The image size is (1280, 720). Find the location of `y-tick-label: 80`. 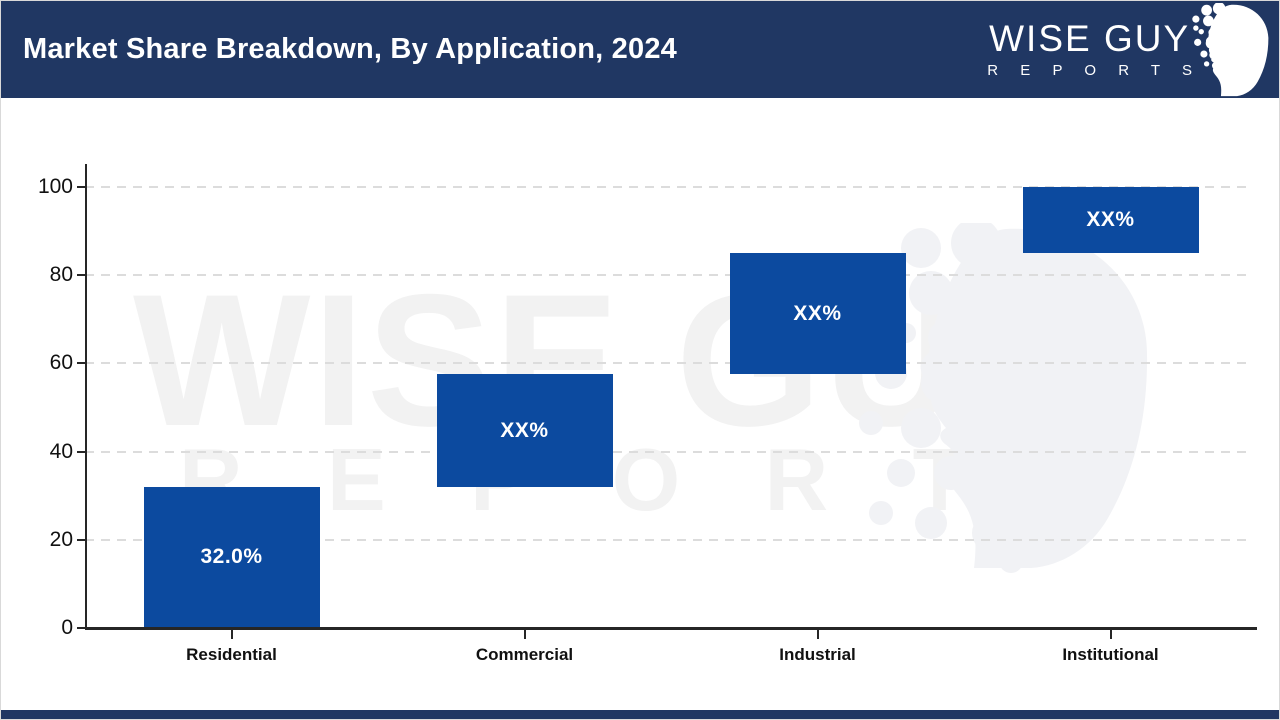

y-tick-label: 80 is located at coordinates (61, 275).